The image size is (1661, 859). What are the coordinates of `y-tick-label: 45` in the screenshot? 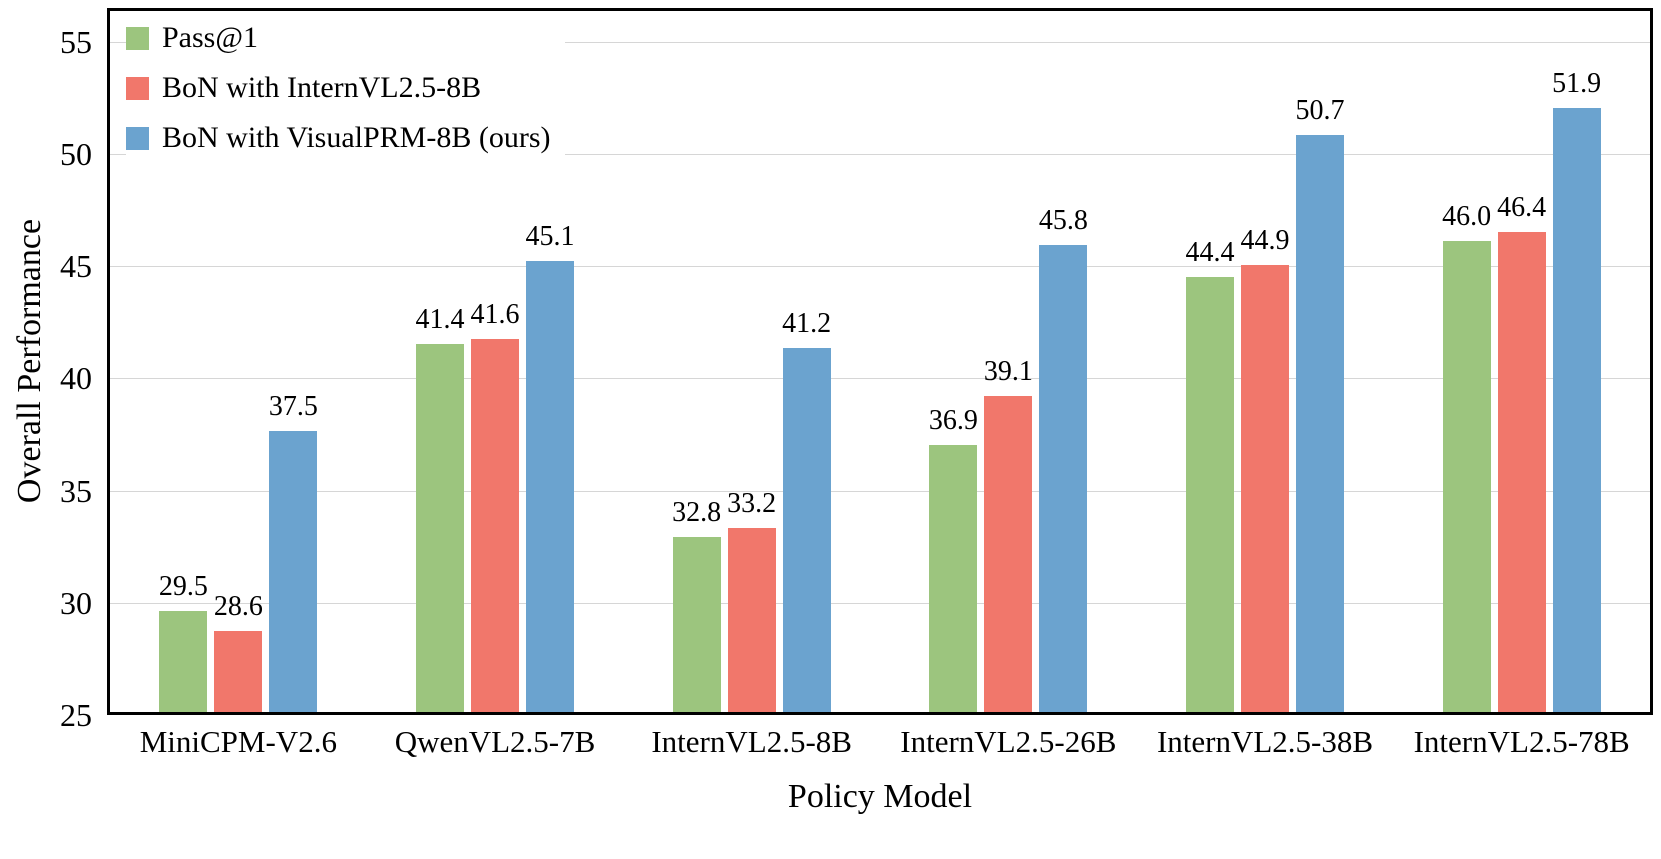 It's located at (76, 266).